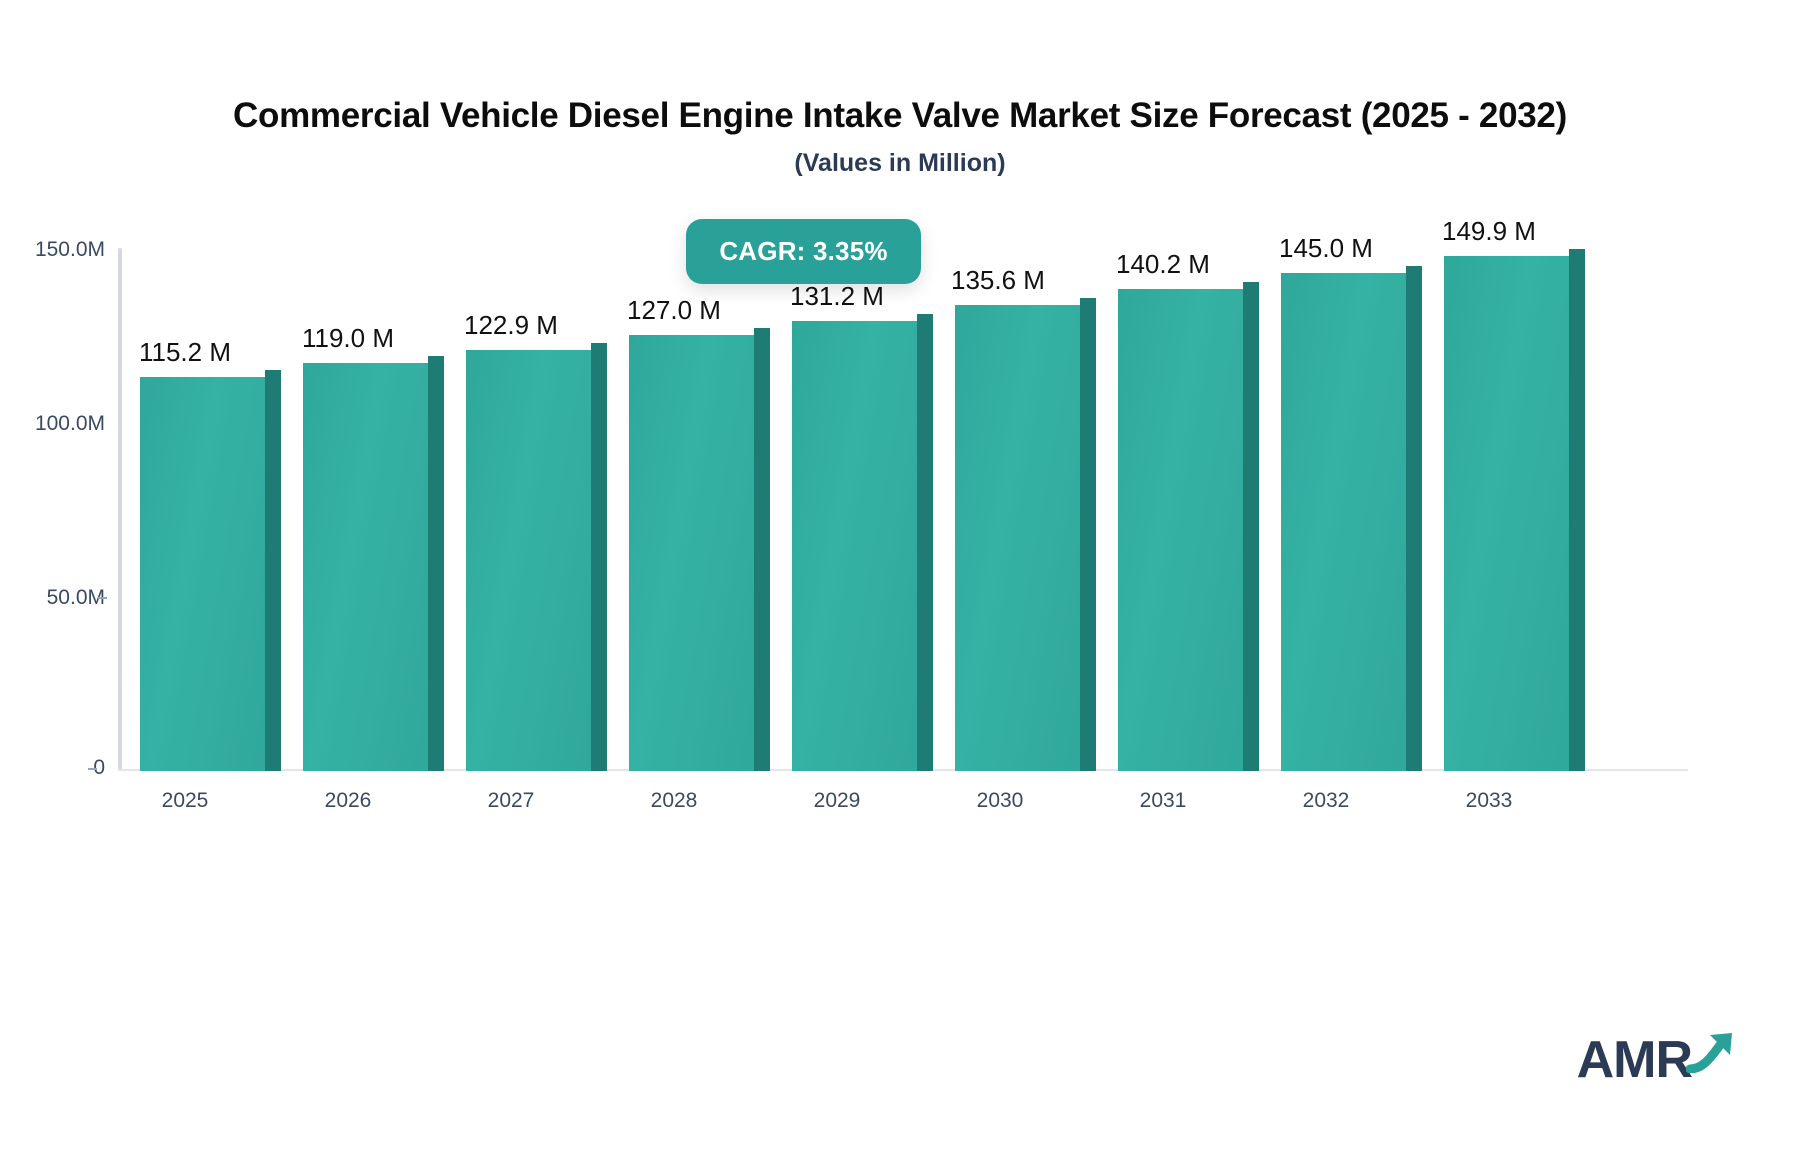 This screenshot has width=1800, height=1156. What do you see at coordinates (998, 280) in the screenshot?
I see `bar-value-label-2030: 135.6 M` at bounding box center [998, 280].